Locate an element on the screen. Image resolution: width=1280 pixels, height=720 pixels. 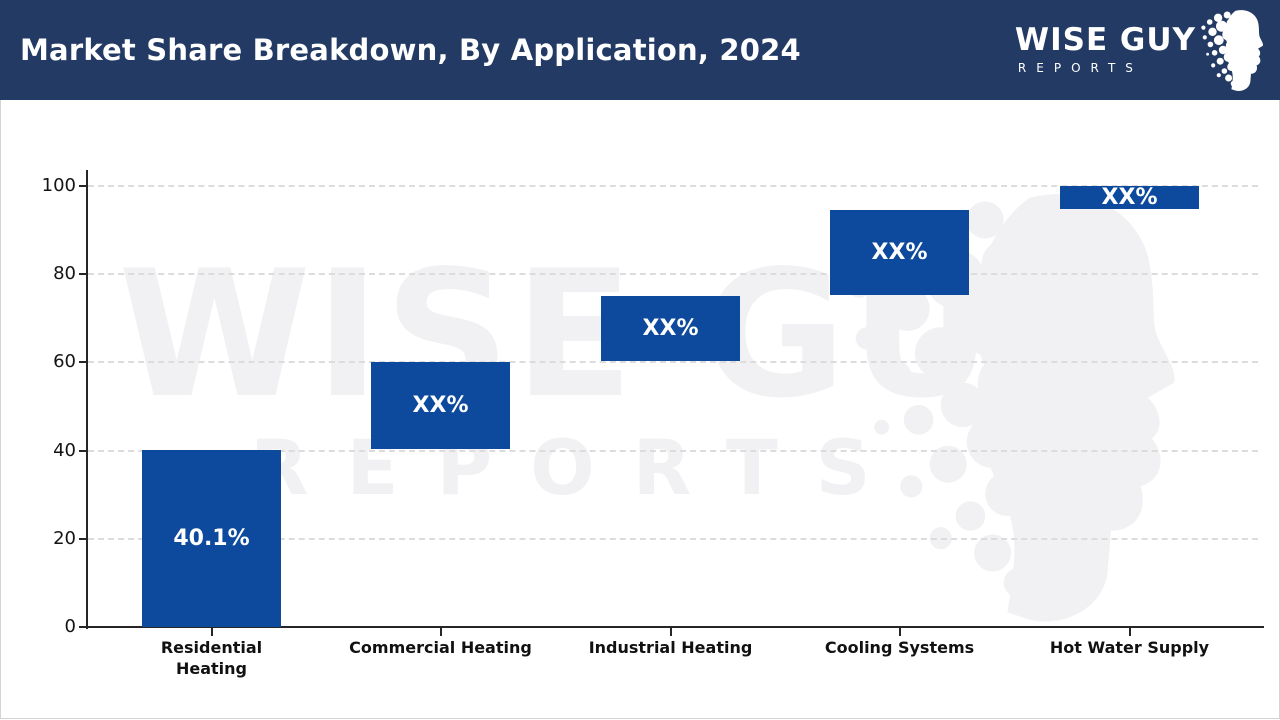
watermark-brand-subtext: REPORTS is located at coordinates (579, 467).